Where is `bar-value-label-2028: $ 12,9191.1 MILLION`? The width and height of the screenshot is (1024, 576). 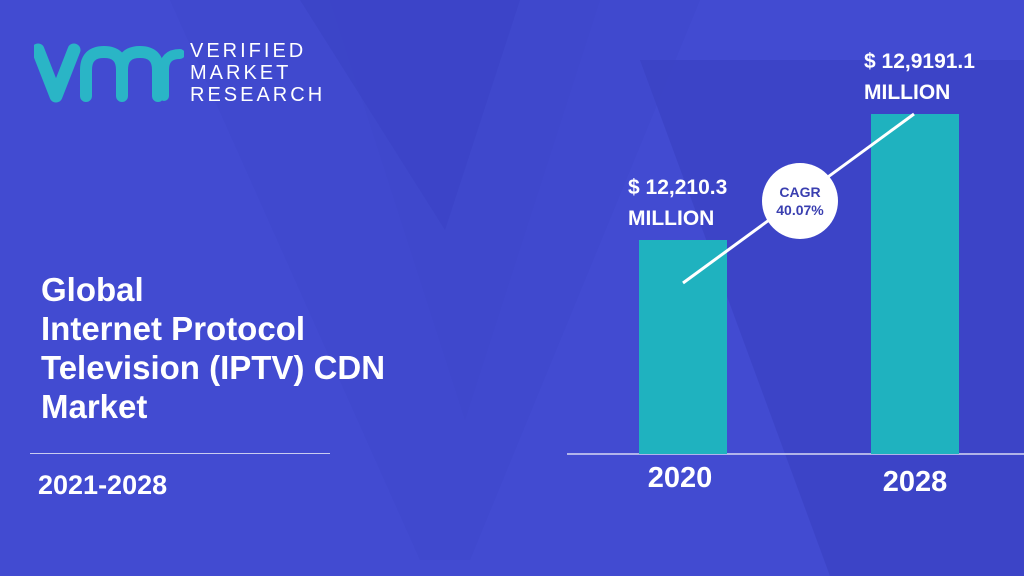
bar-value-label-2028: $ 12,9191.1 MILLION is located at coordinates (919, 77).